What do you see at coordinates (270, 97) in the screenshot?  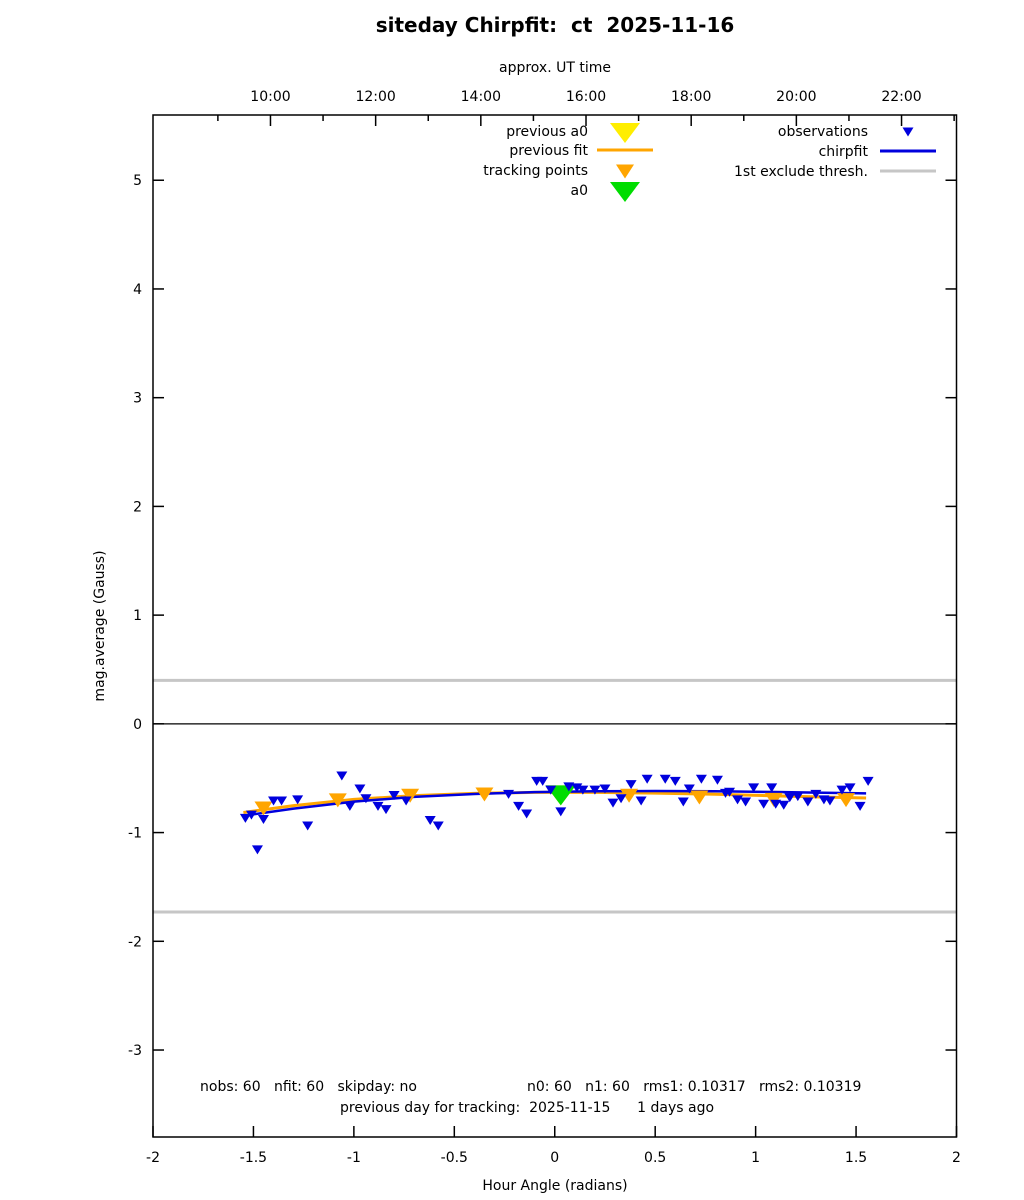 I see `top-tick-label: 10:00` at bounding box center [270, 97].